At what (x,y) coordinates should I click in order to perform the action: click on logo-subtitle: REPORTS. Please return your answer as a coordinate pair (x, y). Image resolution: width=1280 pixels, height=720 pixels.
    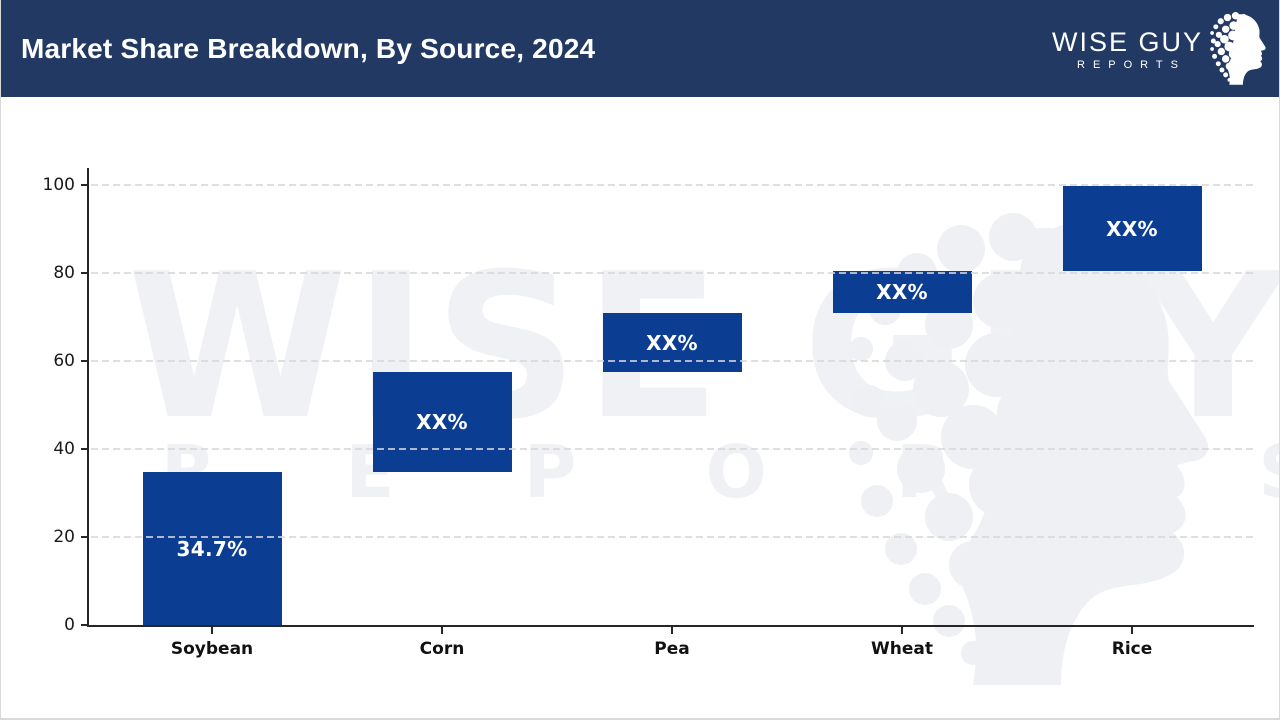
    Looking at the image, I should click on (1131, 65).